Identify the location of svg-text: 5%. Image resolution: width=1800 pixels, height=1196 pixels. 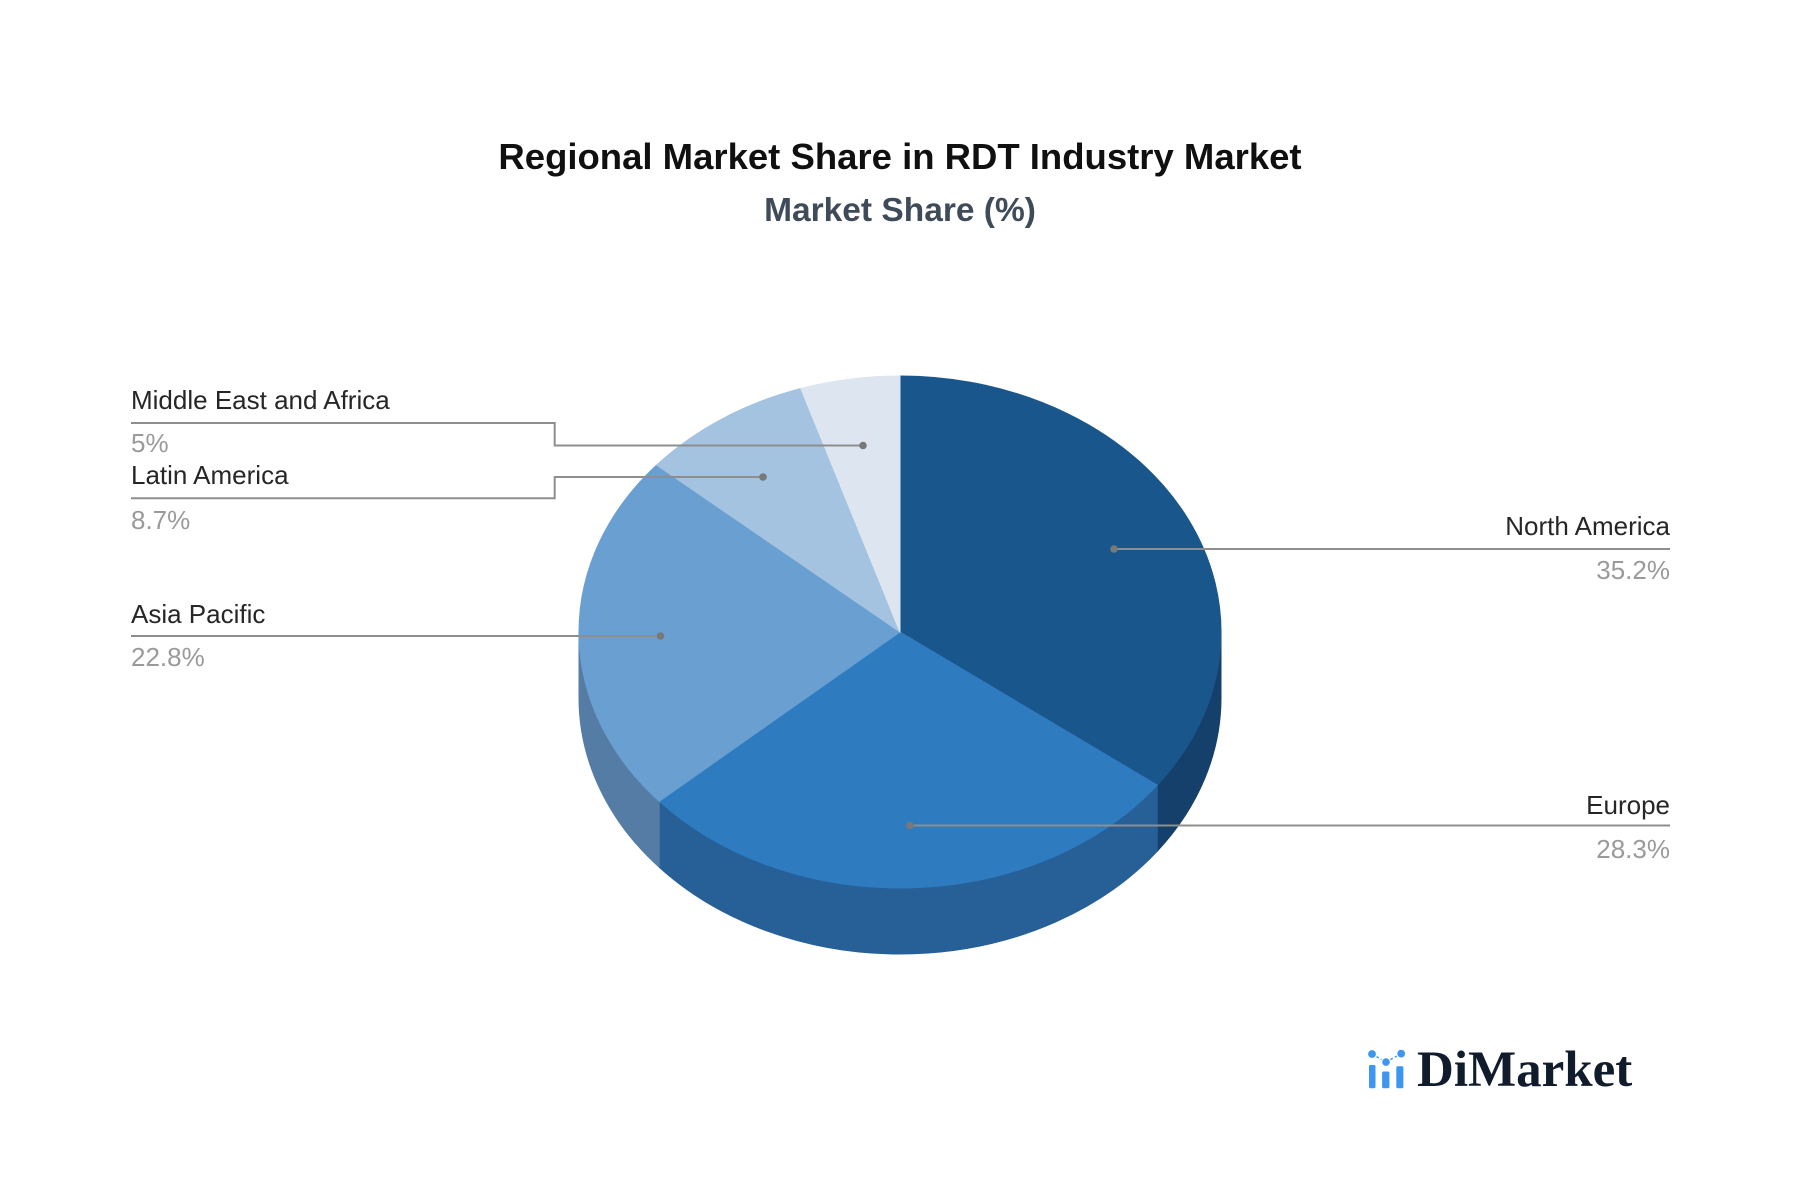
(150, 443).